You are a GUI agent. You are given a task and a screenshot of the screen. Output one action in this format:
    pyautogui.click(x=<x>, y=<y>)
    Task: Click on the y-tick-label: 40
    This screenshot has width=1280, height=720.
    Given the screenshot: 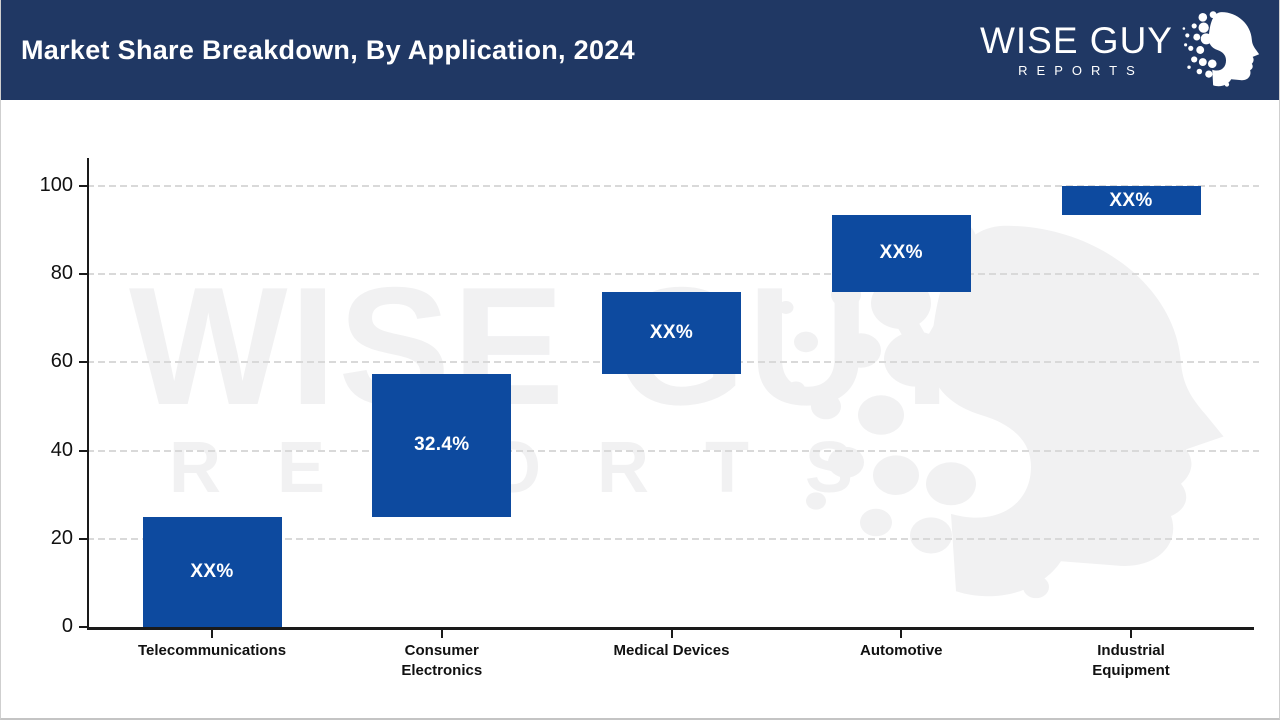 What is the action you would take?
    pyautogui.click(x=61, y=449)
    